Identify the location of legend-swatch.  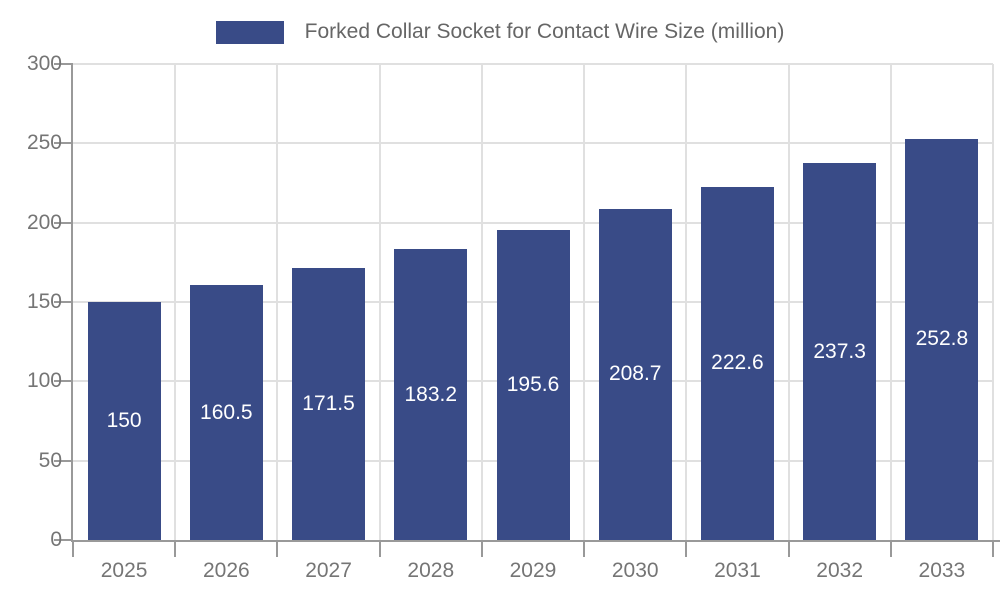
(249, 32).